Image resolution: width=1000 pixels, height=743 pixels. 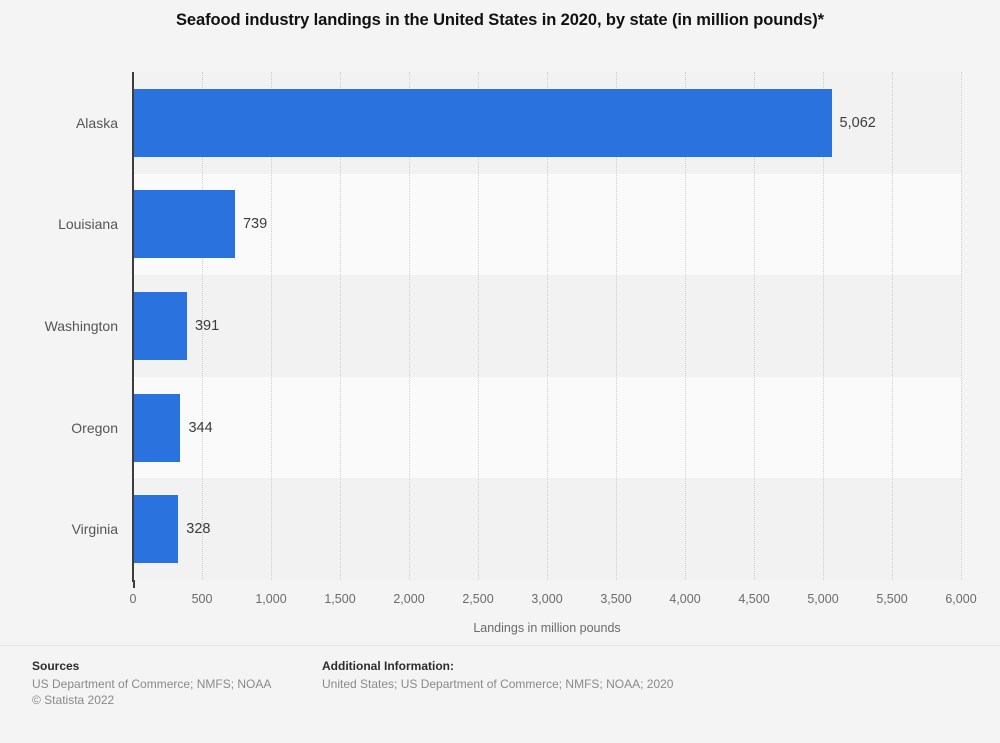 What do you see at coordinates (152, 684) in the screenshot?
I see `sources-line: US Department of Commerce; NMFS; NOAA` at bounding box center [152, 684].